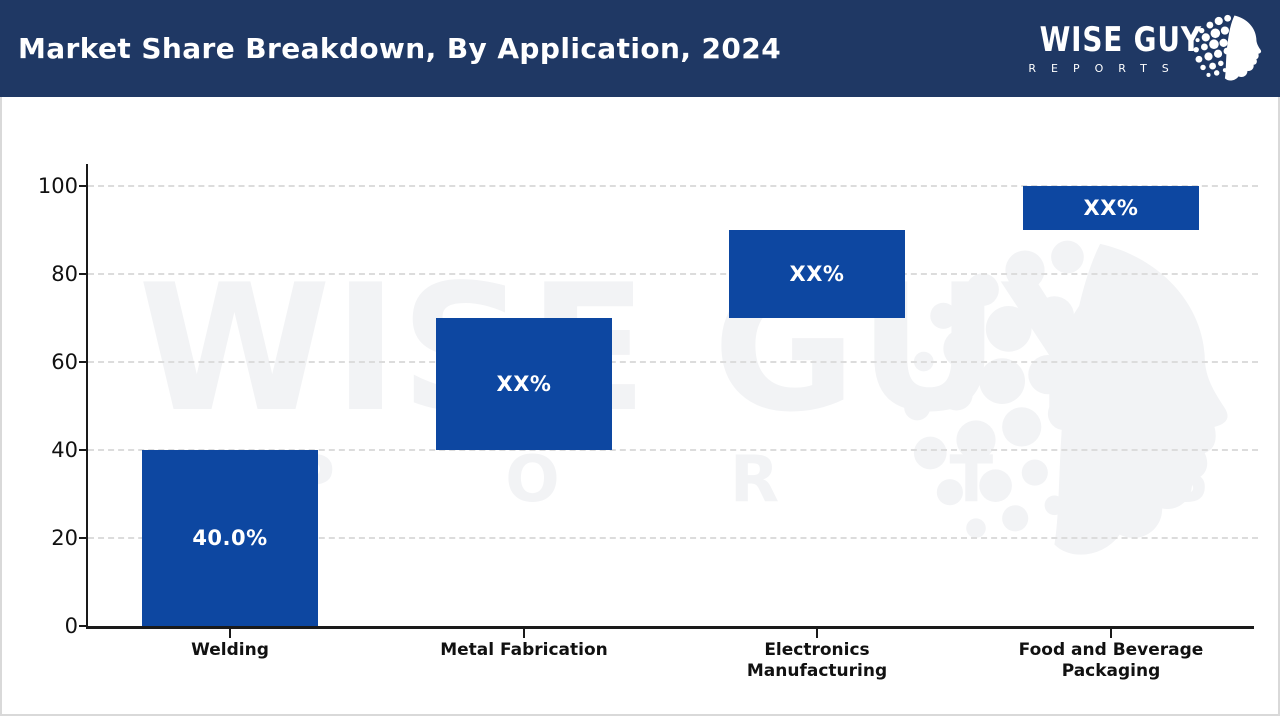 The height and width of the screenshot is (720, 1280). Describe the element at coordinates (64, 362) in the screenshot. I see `y-tick-label: 60` at that location.